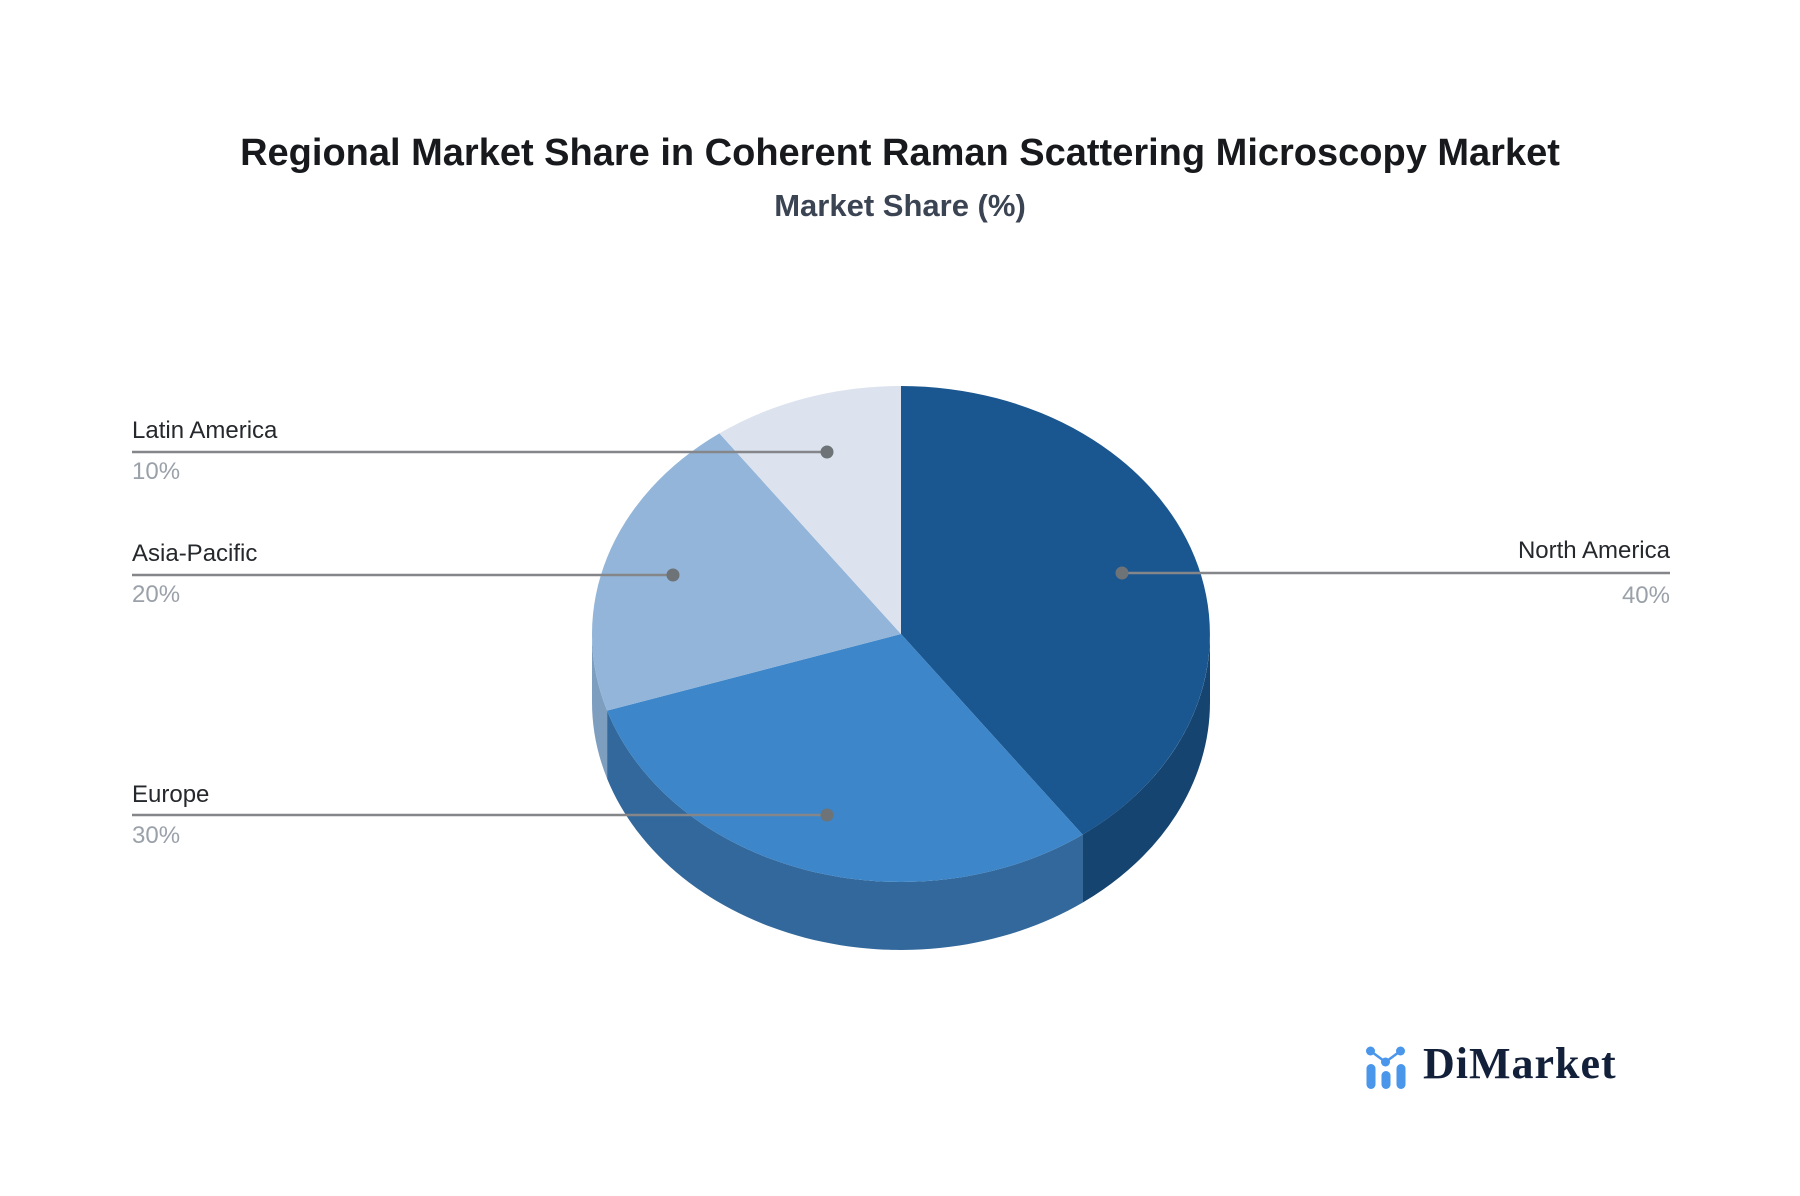  What do you see at coordinates (1055, 610) in the screenshot?
I see `pie-slice-north-america` at bounding box center [1055, 610].